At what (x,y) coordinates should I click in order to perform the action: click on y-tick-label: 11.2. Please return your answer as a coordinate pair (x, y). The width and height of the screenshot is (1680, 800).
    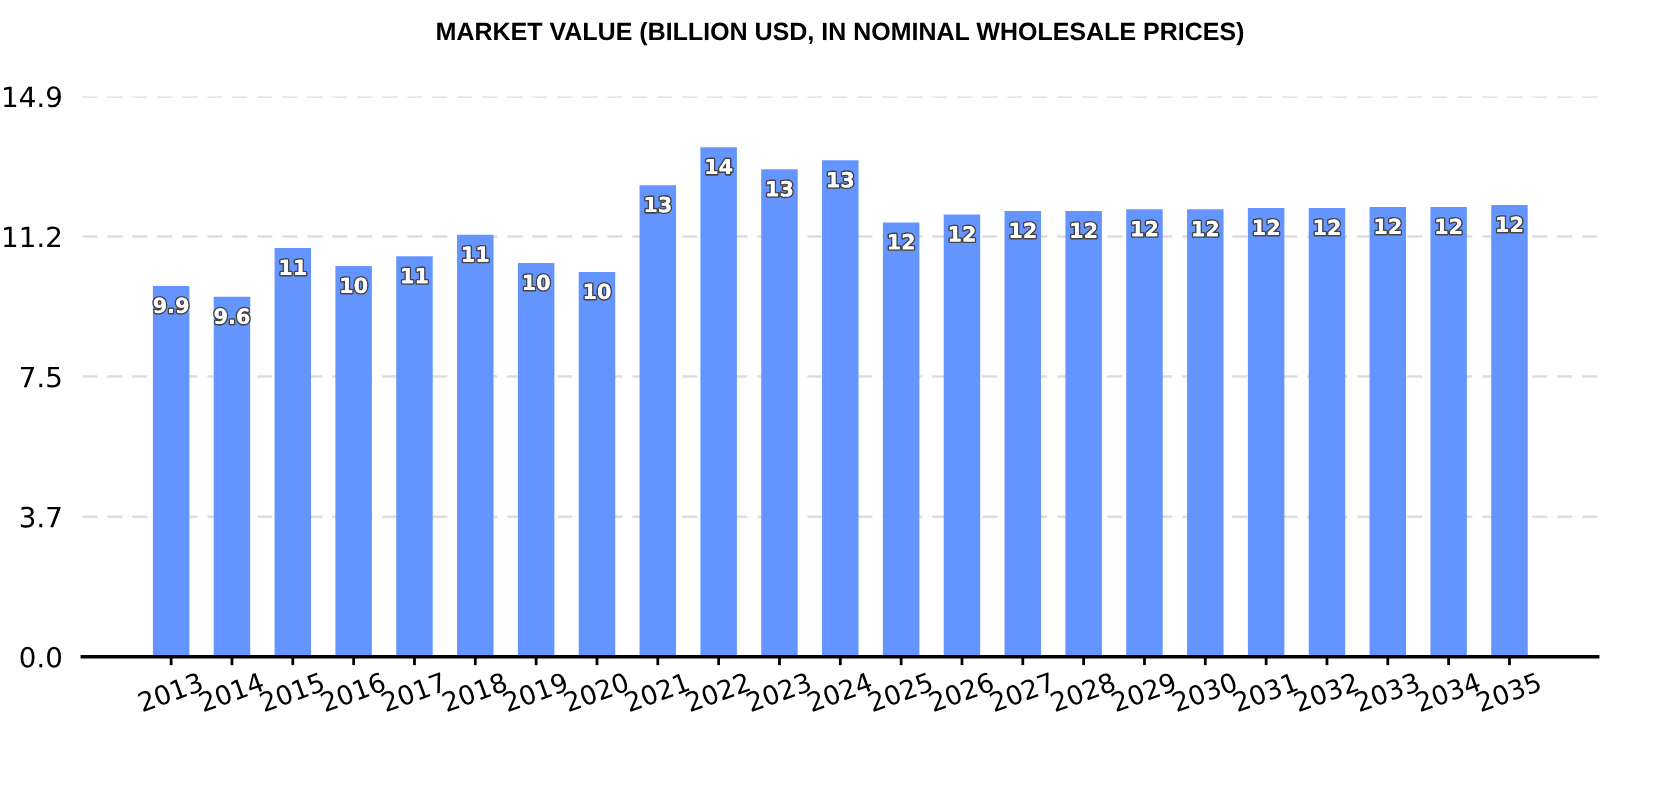
    Looking at the image, I should click on (32, 237).